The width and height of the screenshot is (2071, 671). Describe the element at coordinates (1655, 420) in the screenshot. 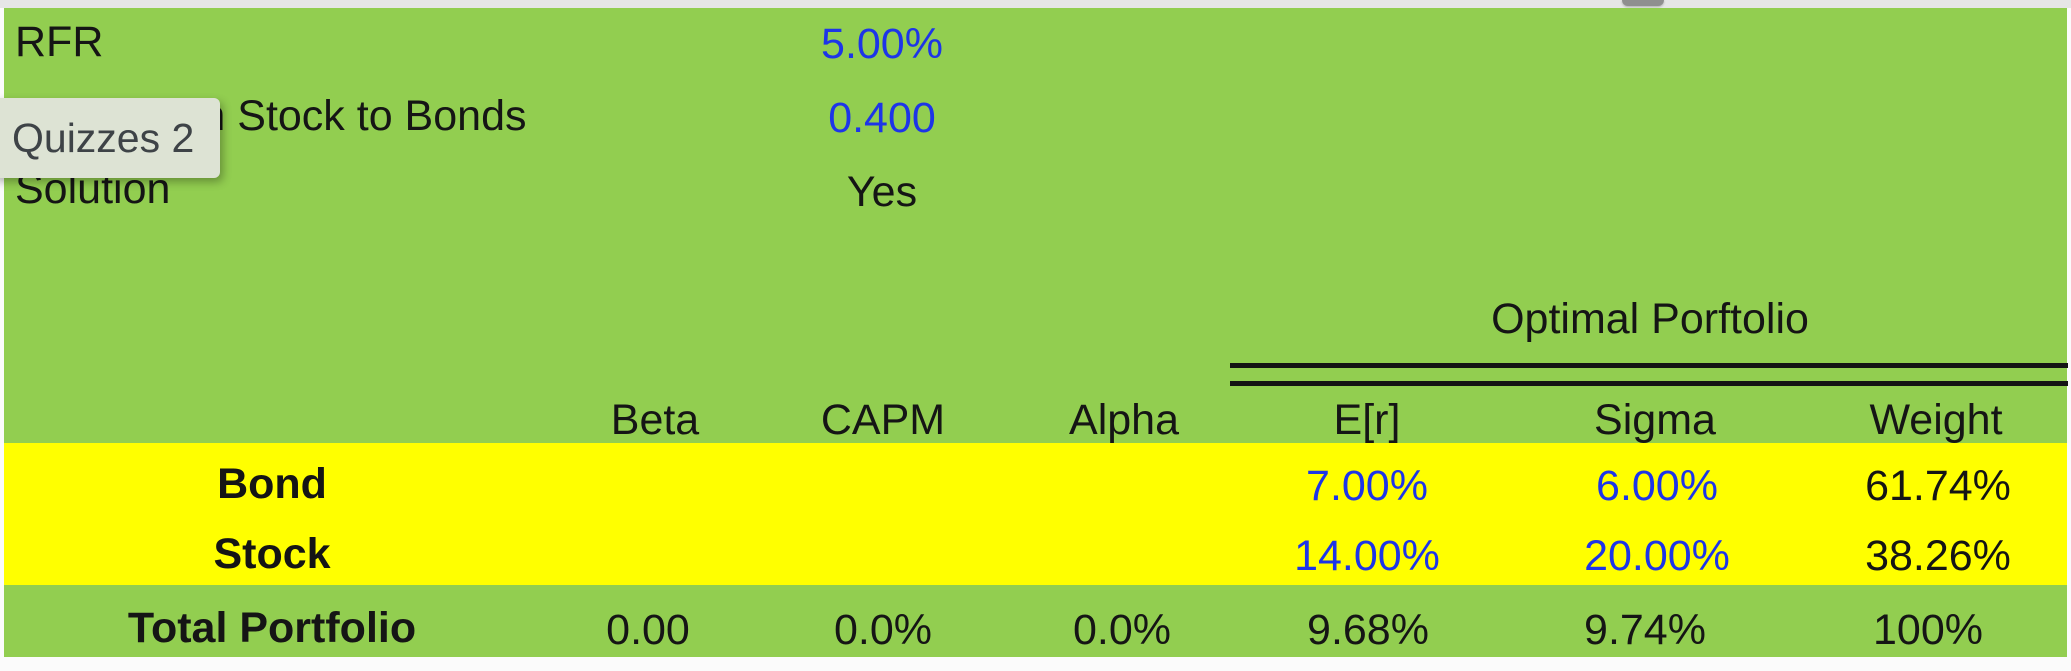

I see `col-header-sigma: Sigma` at that location.